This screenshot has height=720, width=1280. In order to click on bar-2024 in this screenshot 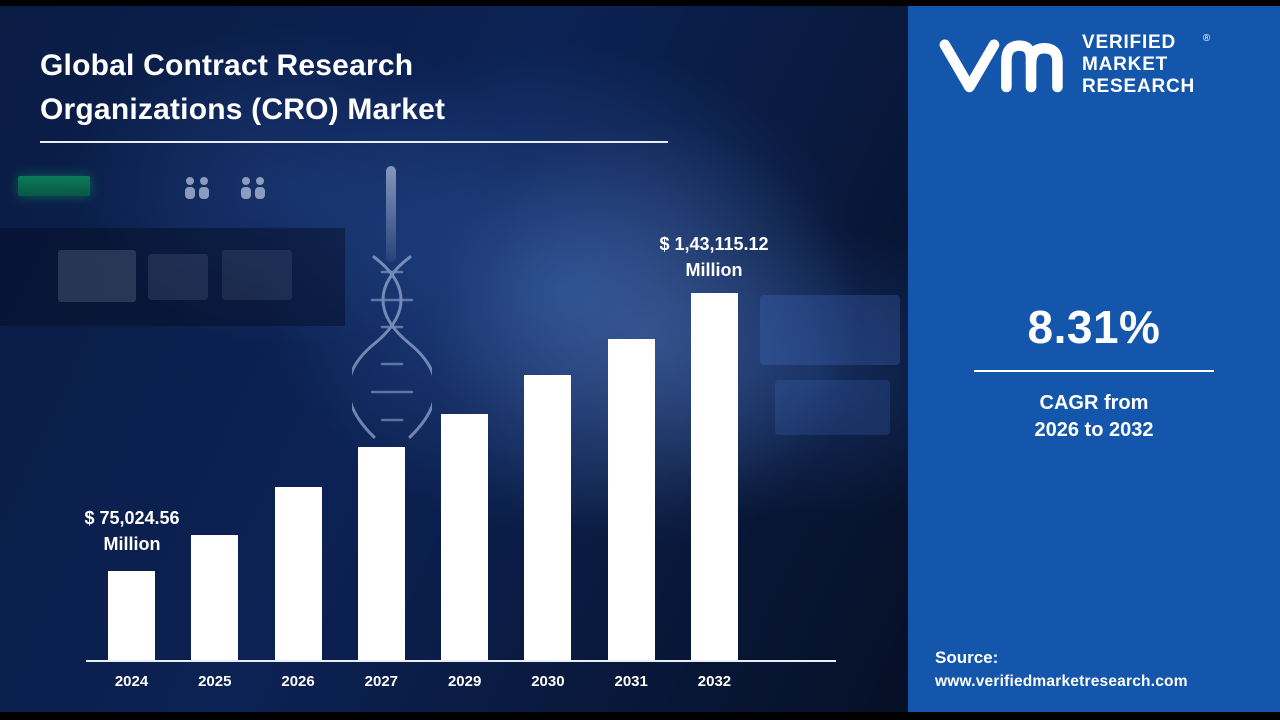, I will do `click(131, 615)`.